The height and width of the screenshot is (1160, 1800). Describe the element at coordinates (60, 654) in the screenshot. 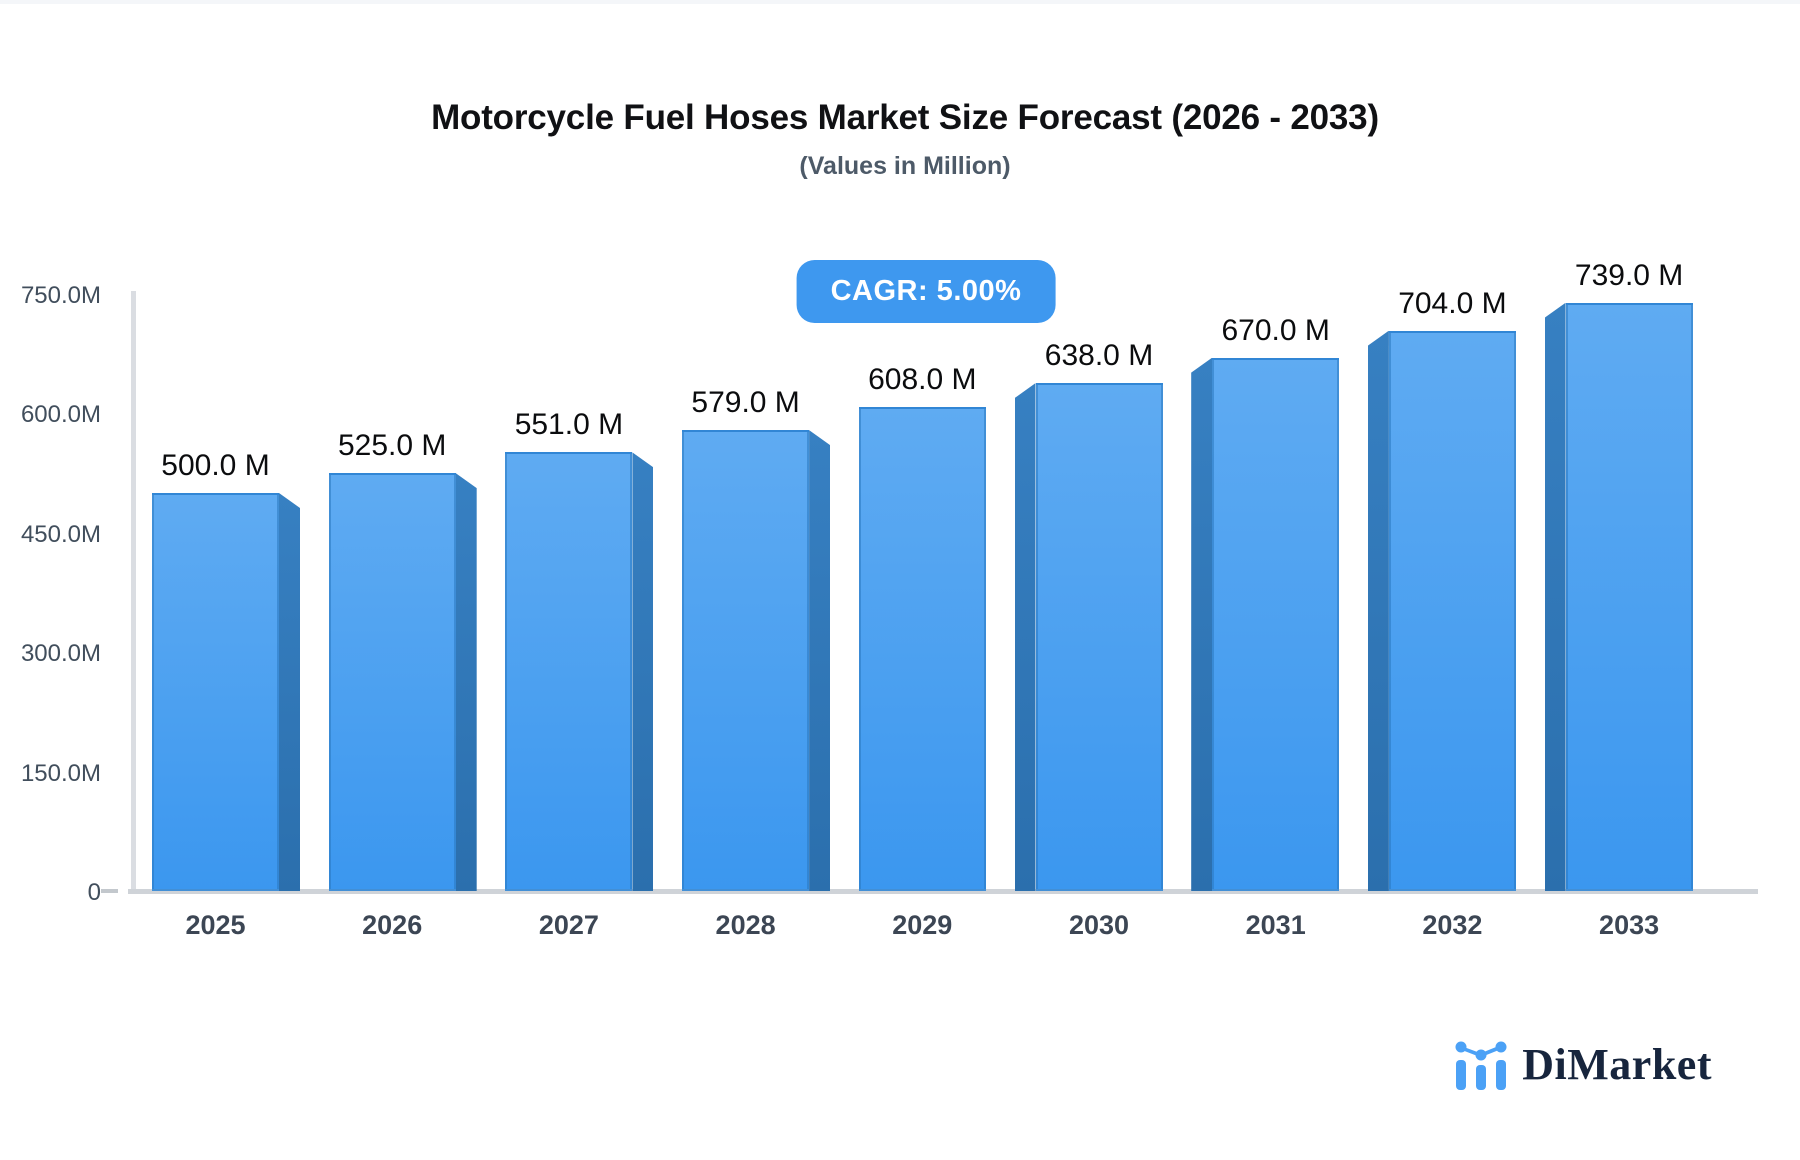

I see `y-axis-tick-label: 300.0M` at that location.